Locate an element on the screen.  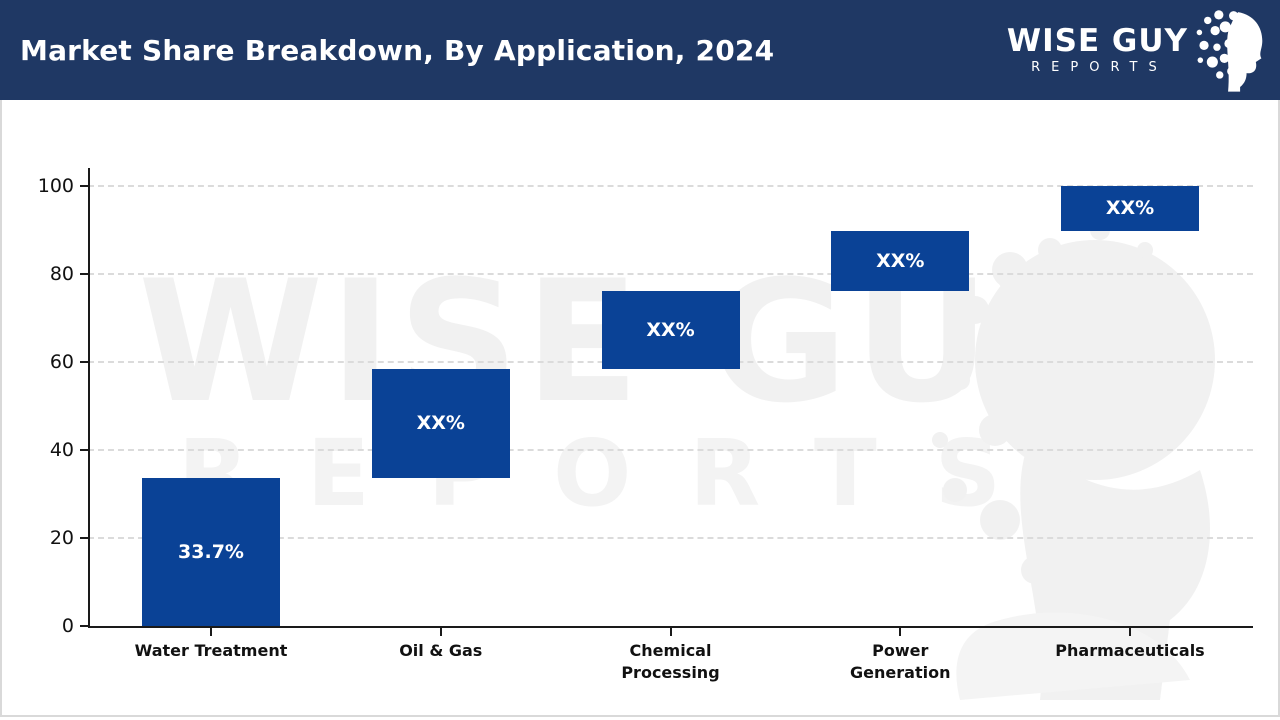
x-category-label: Water Treatment is located at coordinates (211, 650).